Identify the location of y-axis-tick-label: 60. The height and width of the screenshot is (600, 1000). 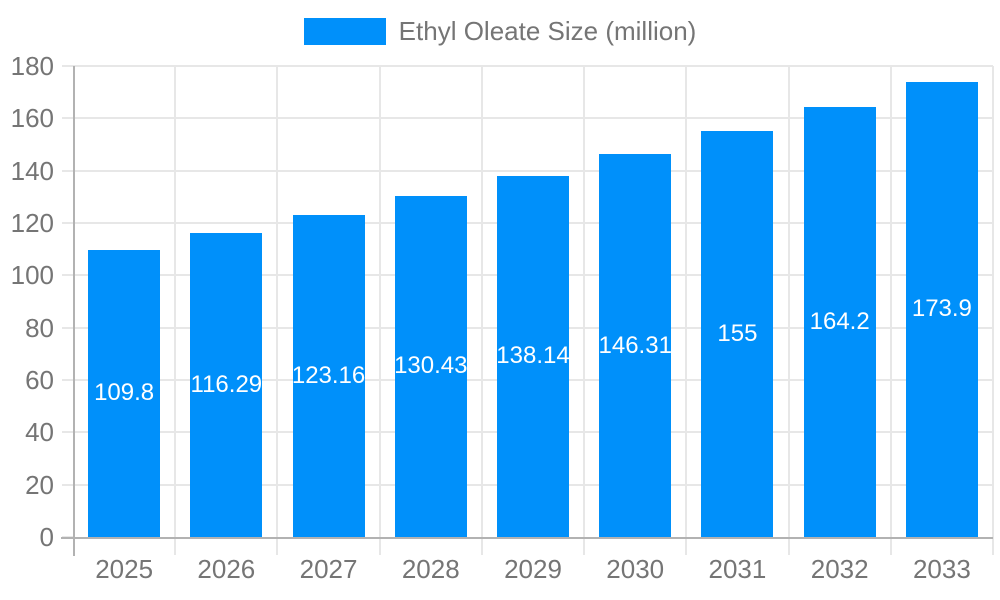
(39, 380).